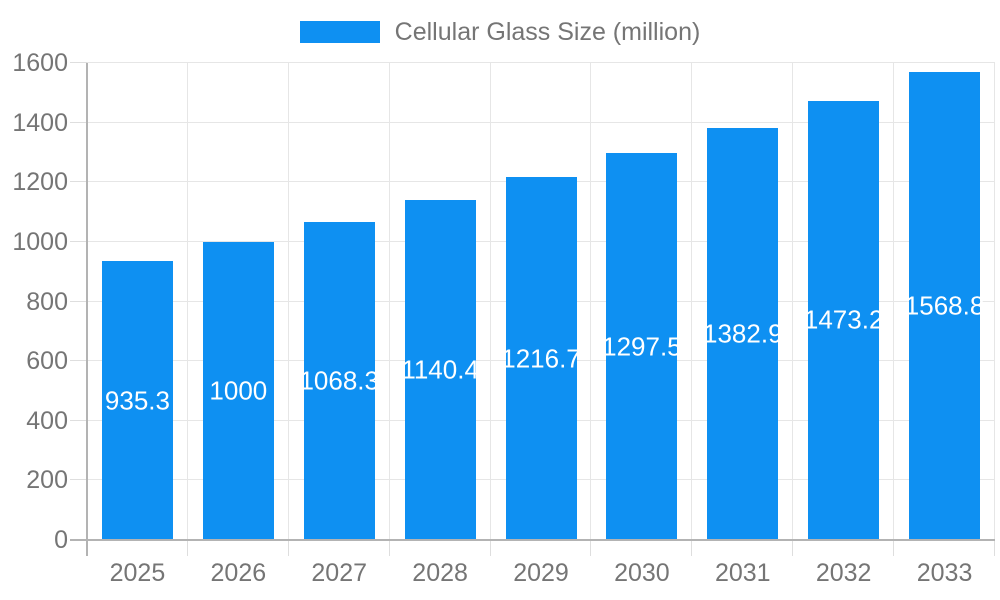  I want to click on legend: Cellular Glass Size (million), so click(500, 32).